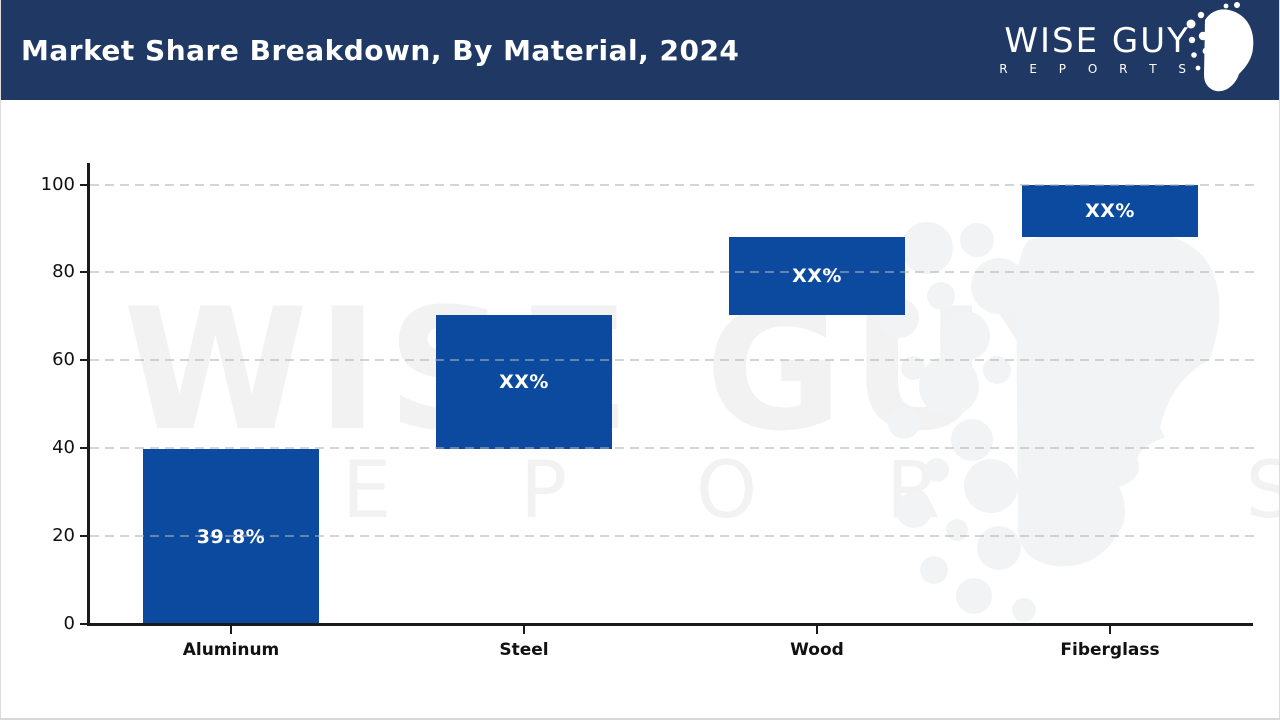 Image resolution: width=1280 pixels, height=720 pixels. Describe the element at coordinates (57, 184) in the screenshot. I see `y-tick-label: 100` at that location.